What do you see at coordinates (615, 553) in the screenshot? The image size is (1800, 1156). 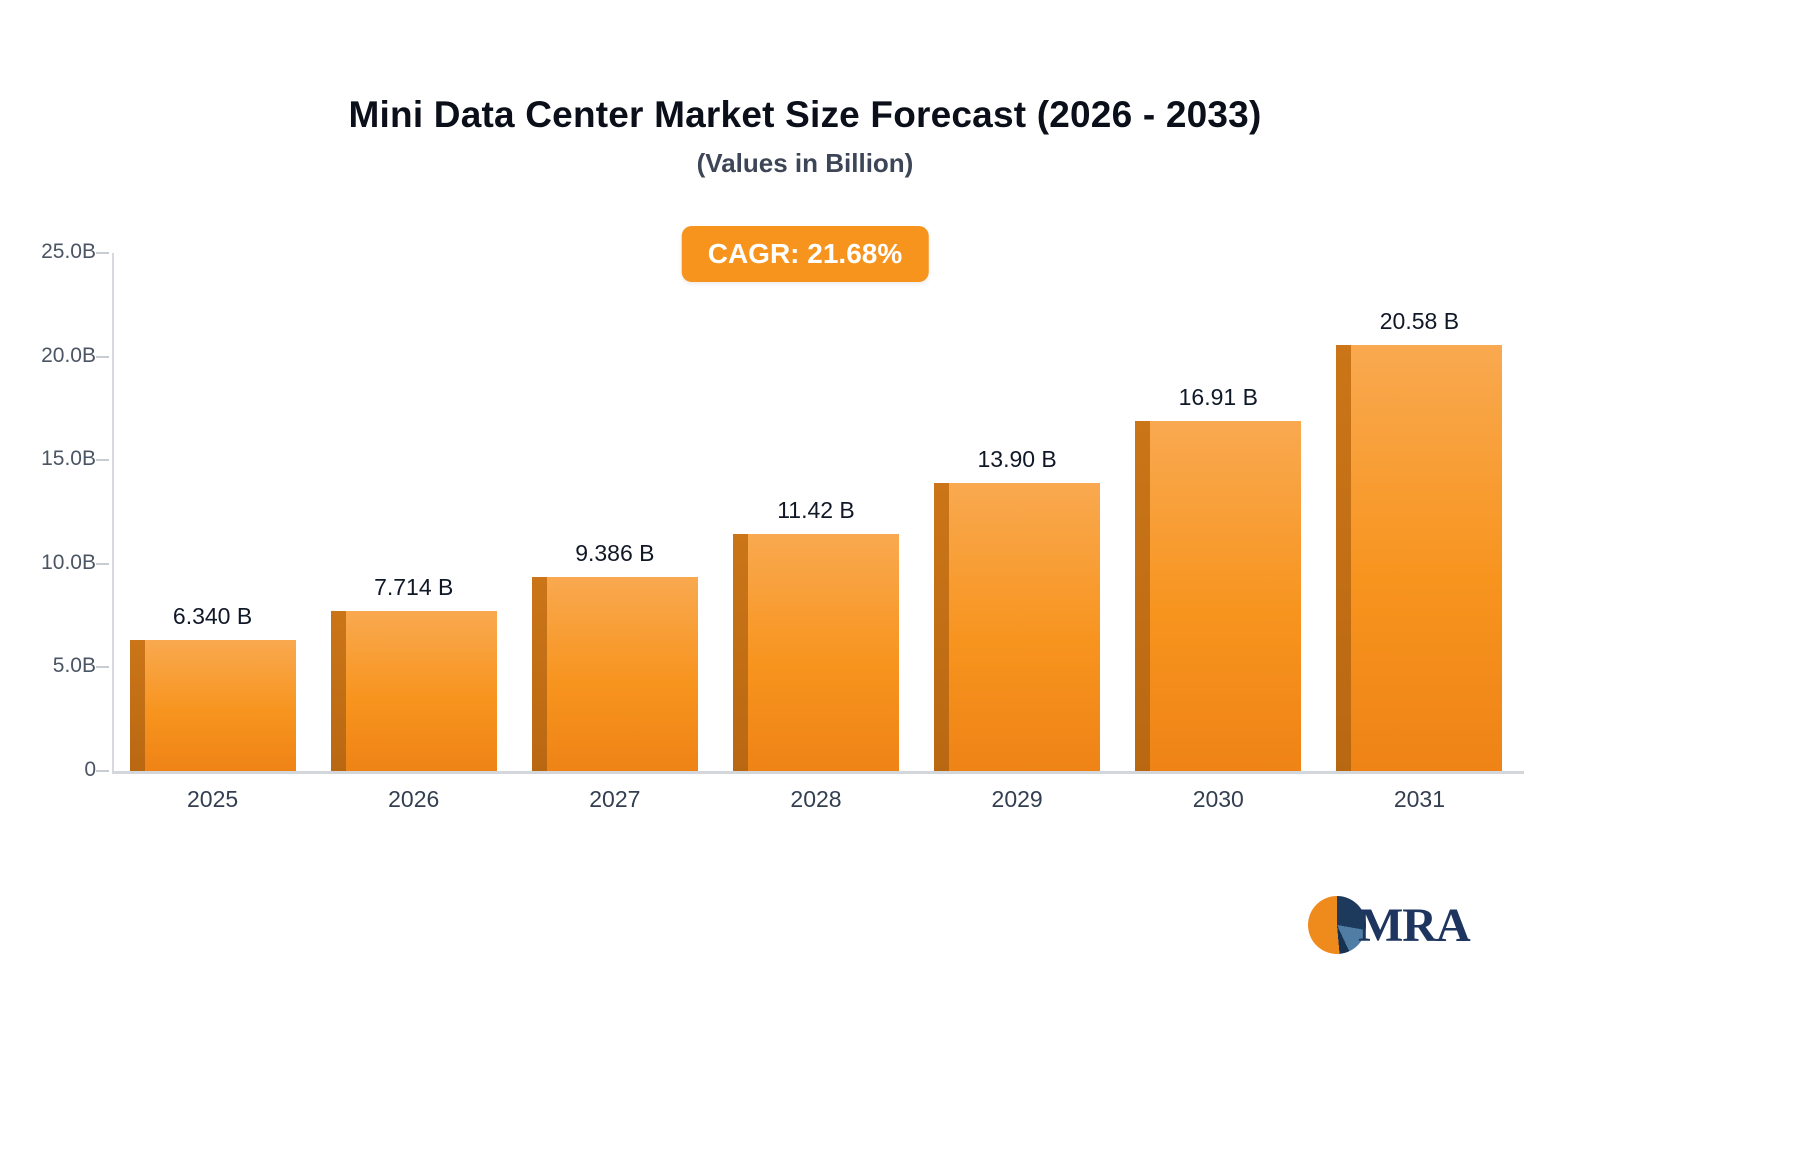 I see `bar-value-label: 9.386 B` at bounding box center [615, 553].